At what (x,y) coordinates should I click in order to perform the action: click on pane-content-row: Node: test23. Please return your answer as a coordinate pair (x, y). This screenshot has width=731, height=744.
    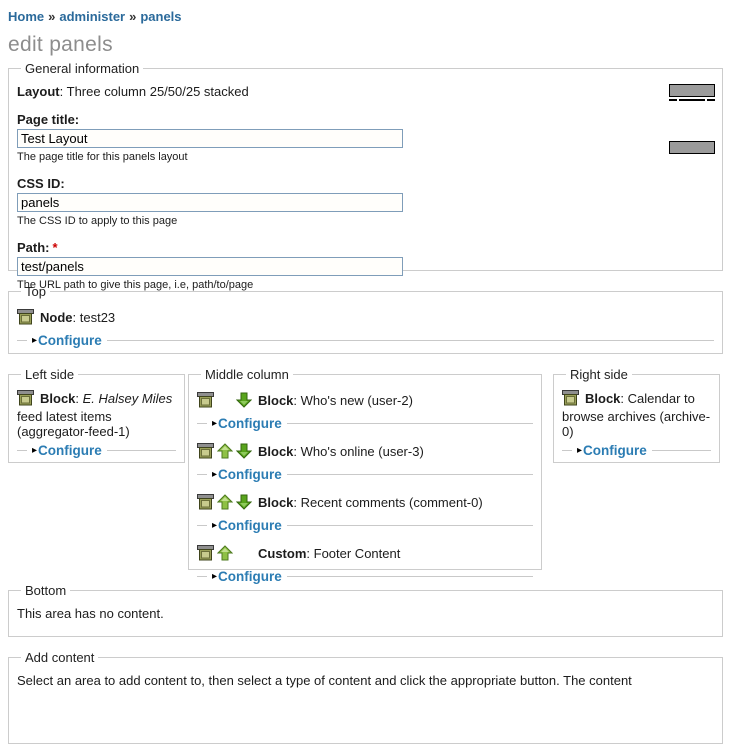
    Looking at the image, I should click on (365, 319).